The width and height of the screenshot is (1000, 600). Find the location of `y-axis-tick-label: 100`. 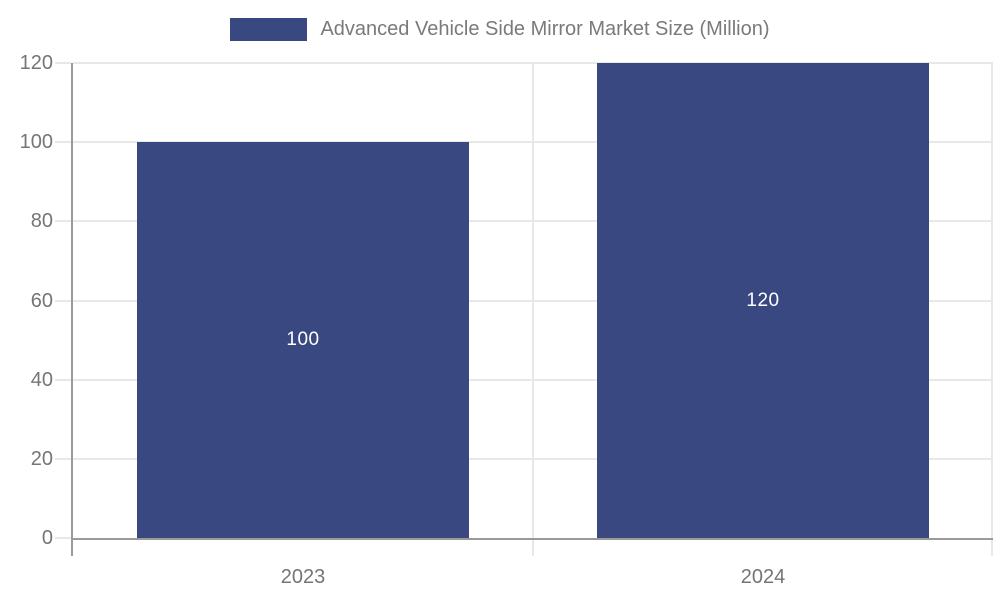

y-axis-tick-label: 100 is located at coordinates (36, 142).